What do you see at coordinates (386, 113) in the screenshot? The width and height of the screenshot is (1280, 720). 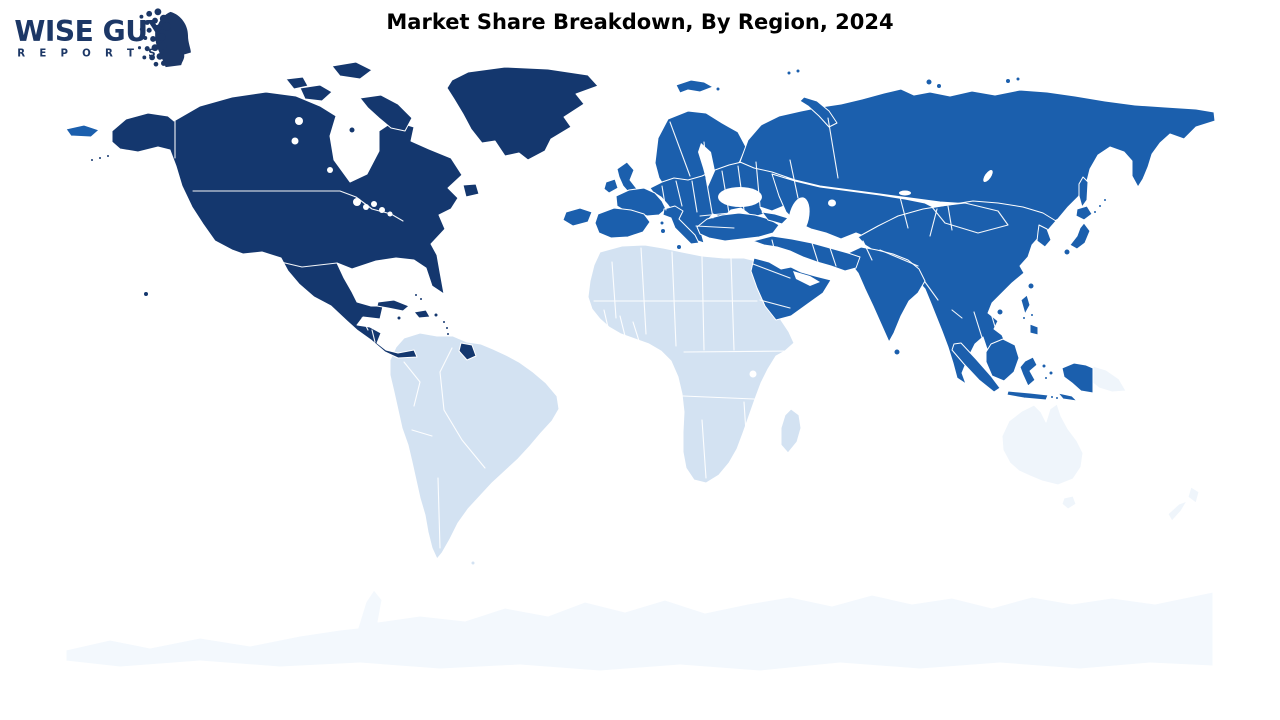 I see `baffin-island` at bounding box center [386, 113].